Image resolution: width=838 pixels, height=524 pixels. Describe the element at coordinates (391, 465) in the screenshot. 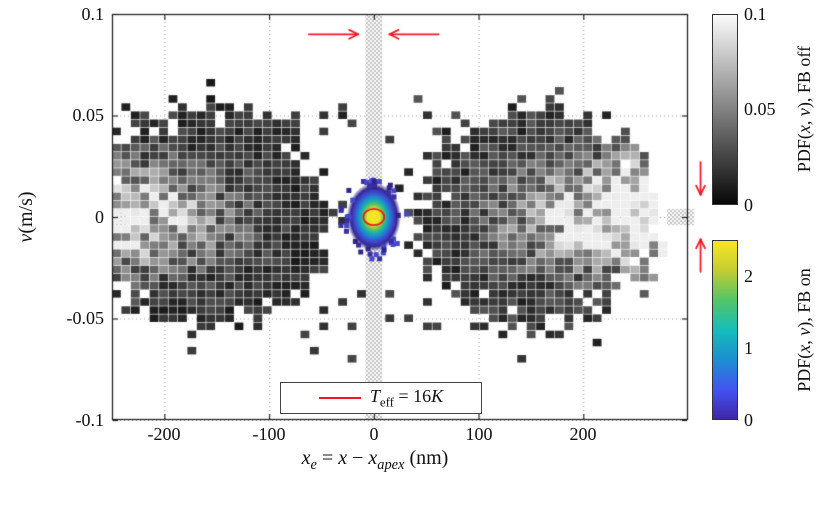

I see `label-part: apex` at that location.